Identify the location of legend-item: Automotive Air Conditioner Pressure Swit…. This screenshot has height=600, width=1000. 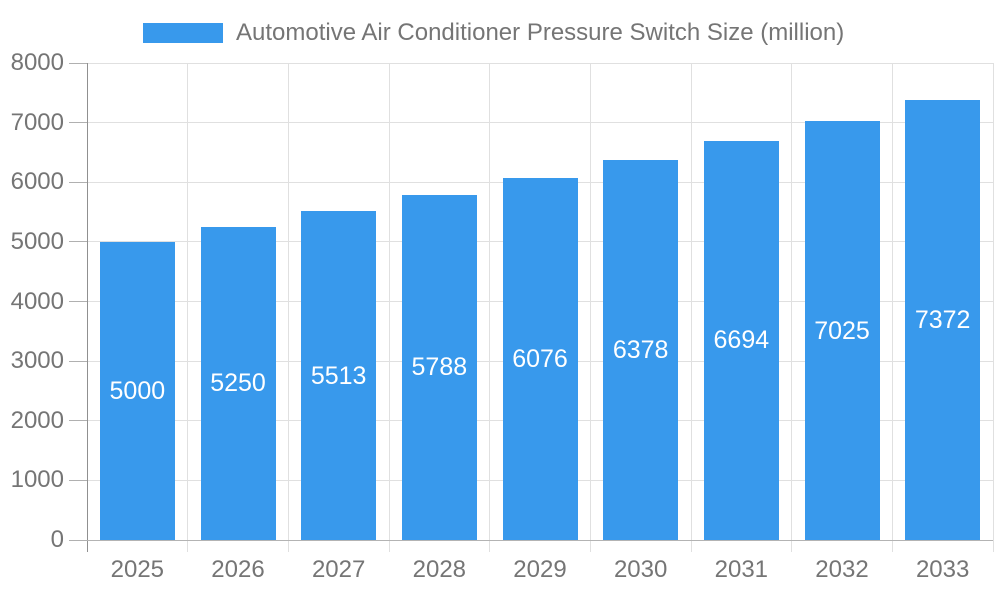
(493, 33).